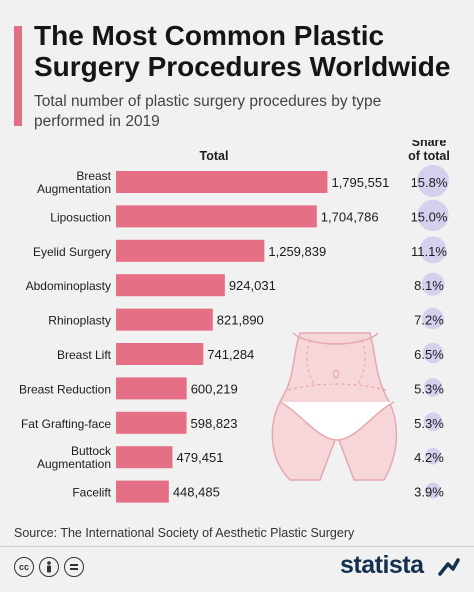 The image size is (474, 592). I want to click on bar-value-label: 598,823, so click(214, 423).